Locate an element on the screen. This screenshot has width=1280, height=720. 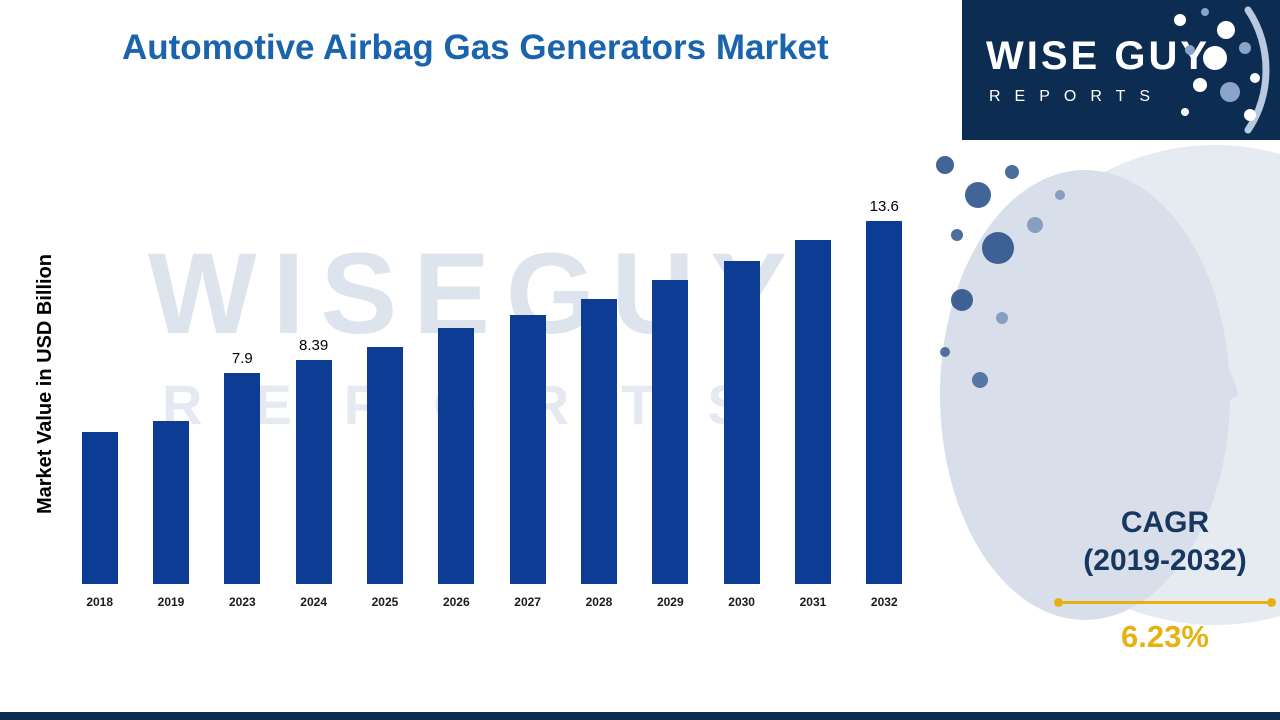
x-tick-label: 2030 is located at coordinates (741, 602).